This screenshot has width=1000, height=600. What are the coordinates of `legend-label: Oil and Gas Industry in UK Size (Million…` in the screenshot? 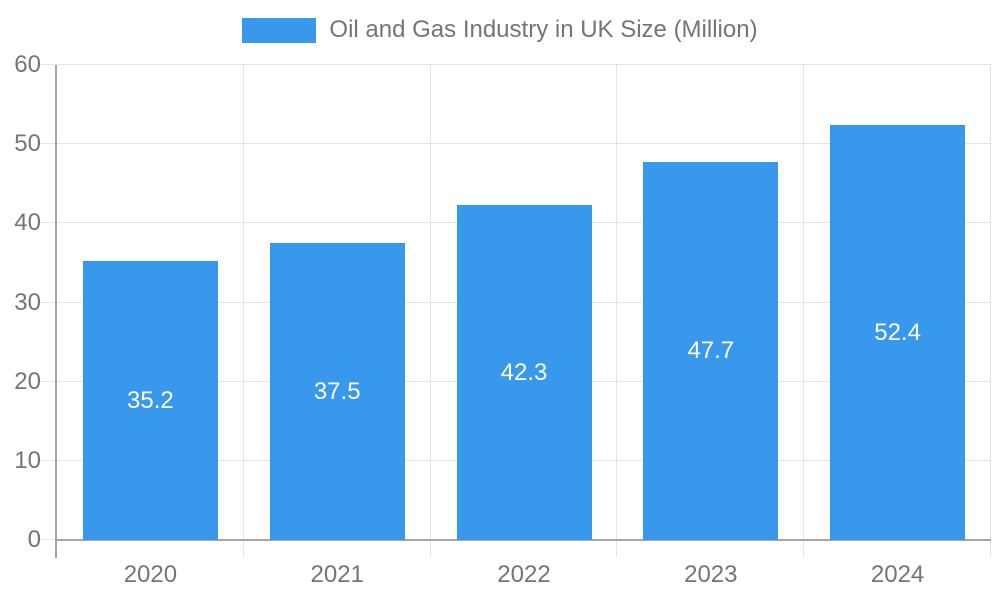 It's located at (543, 29).